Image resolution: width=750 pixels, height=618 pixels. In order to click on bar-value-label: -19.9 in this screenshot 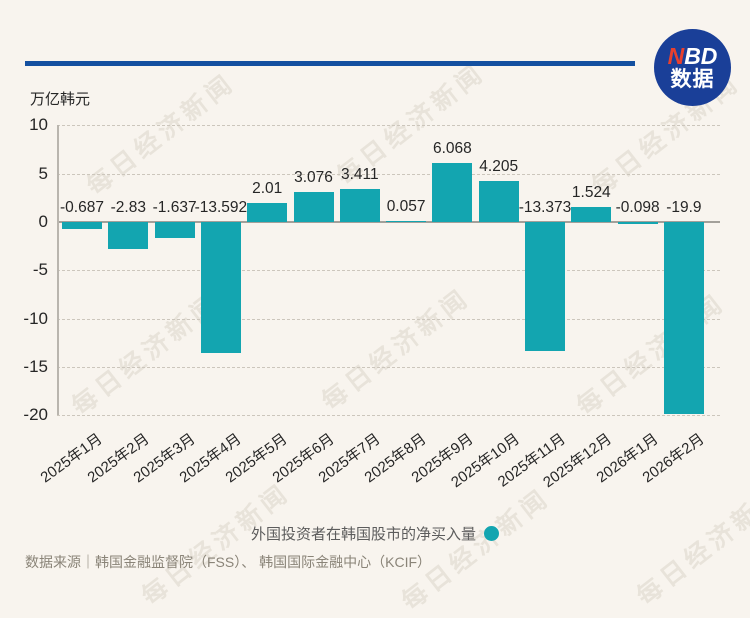, I will do `click(684, 207)`.